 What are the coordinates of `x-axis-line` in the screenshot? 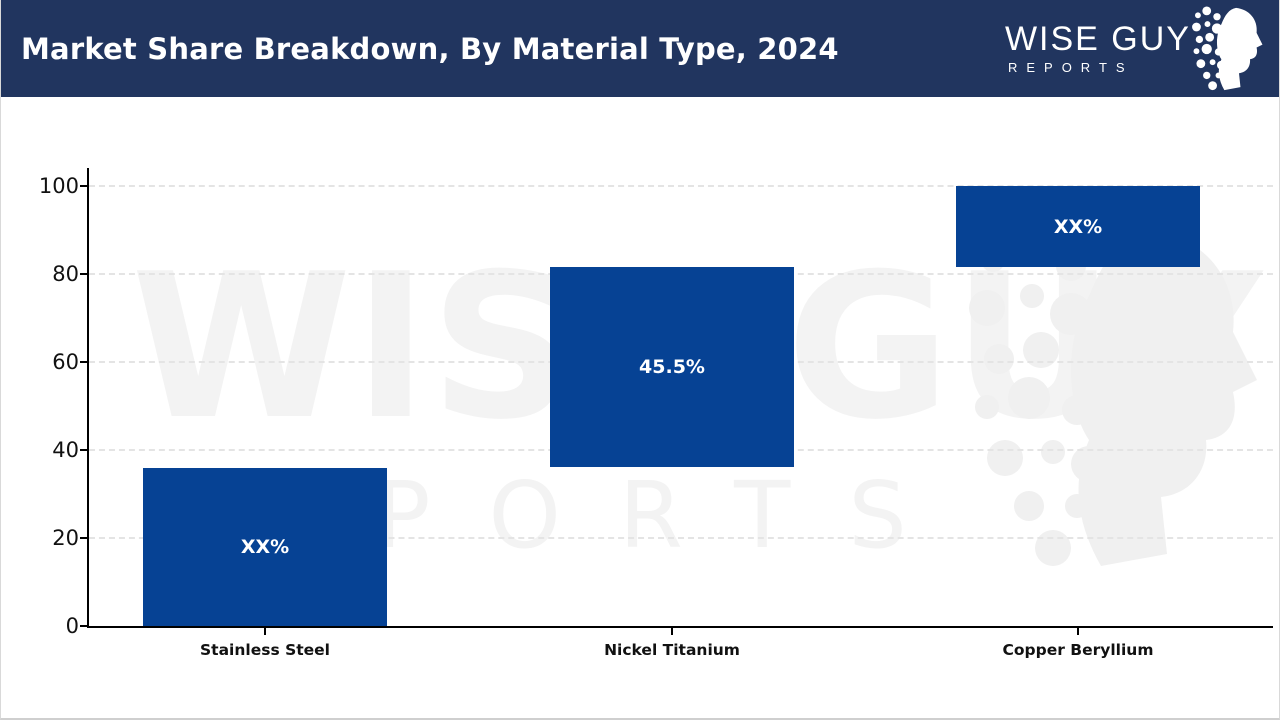 It's located at (680, 627).